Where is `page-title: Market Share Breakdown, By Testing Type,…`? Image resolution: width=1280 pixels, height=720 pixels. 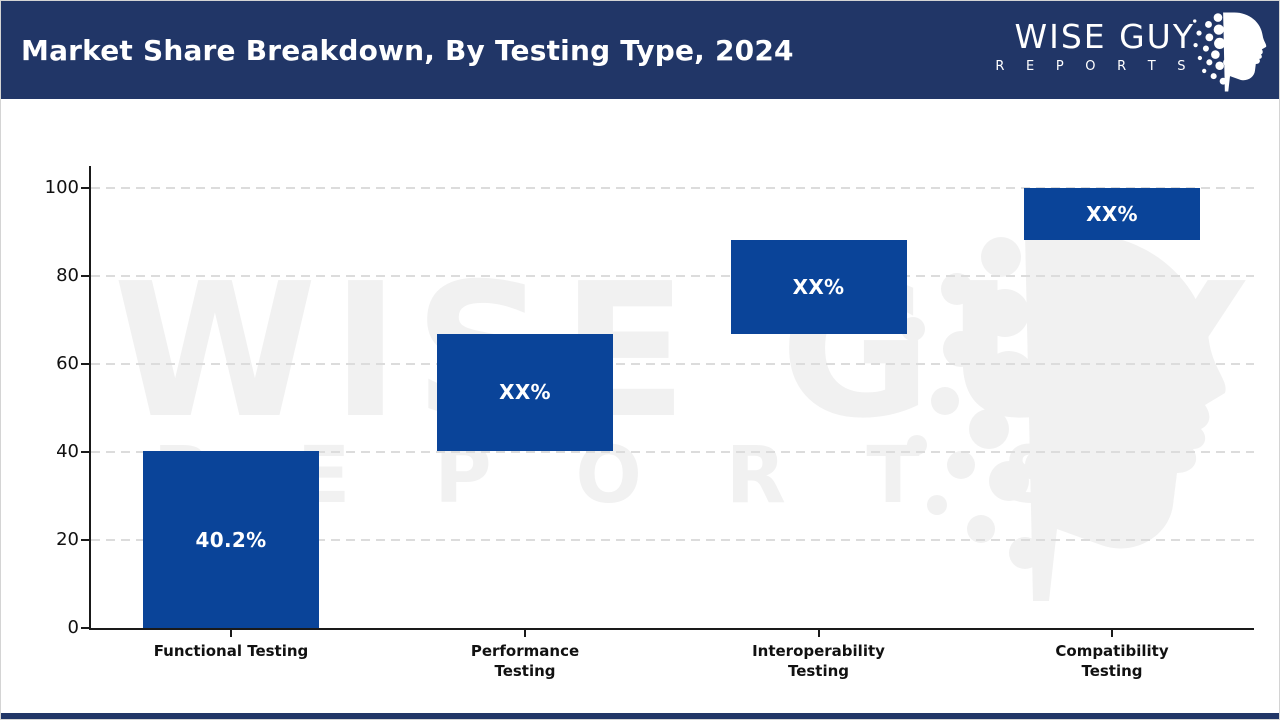
page-title: Market Share Breakdown, By Testing Type,… is located at coordinates (407, 50).